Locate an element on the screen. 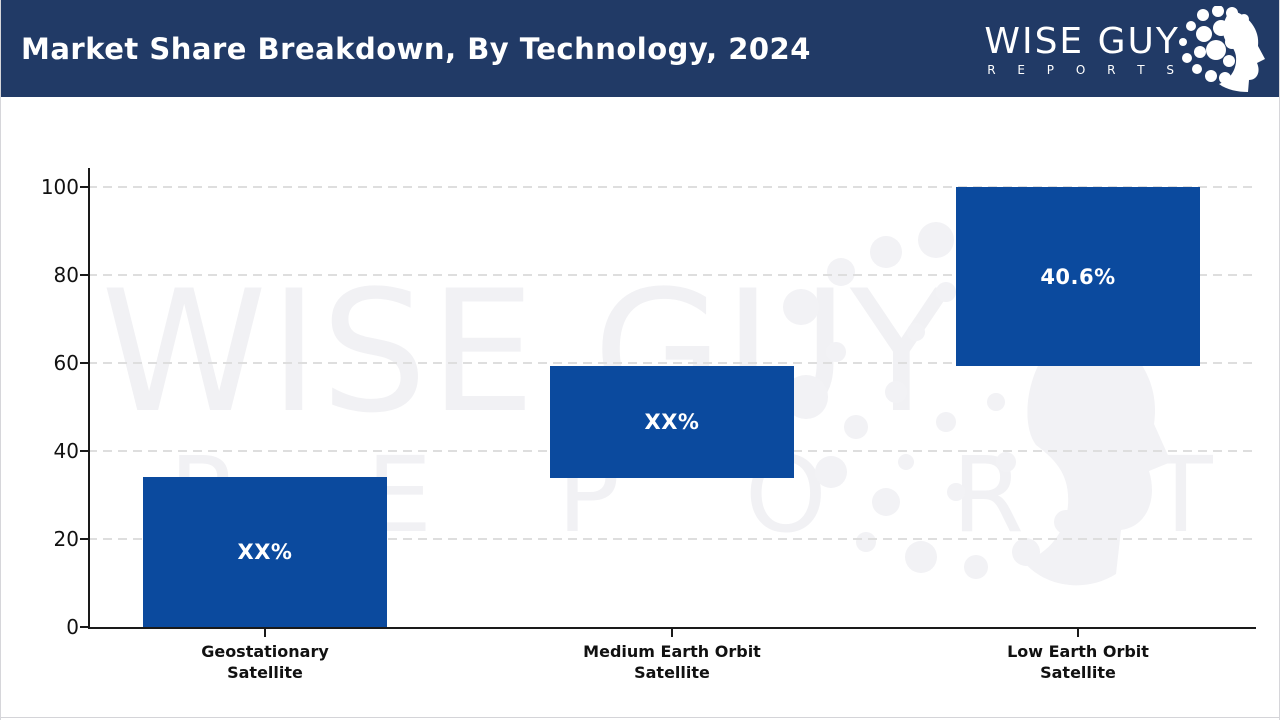 The image size is (1280, 720). x-category-label: Medium Earth Orbit Satellite is located at coordinates (672, 662).